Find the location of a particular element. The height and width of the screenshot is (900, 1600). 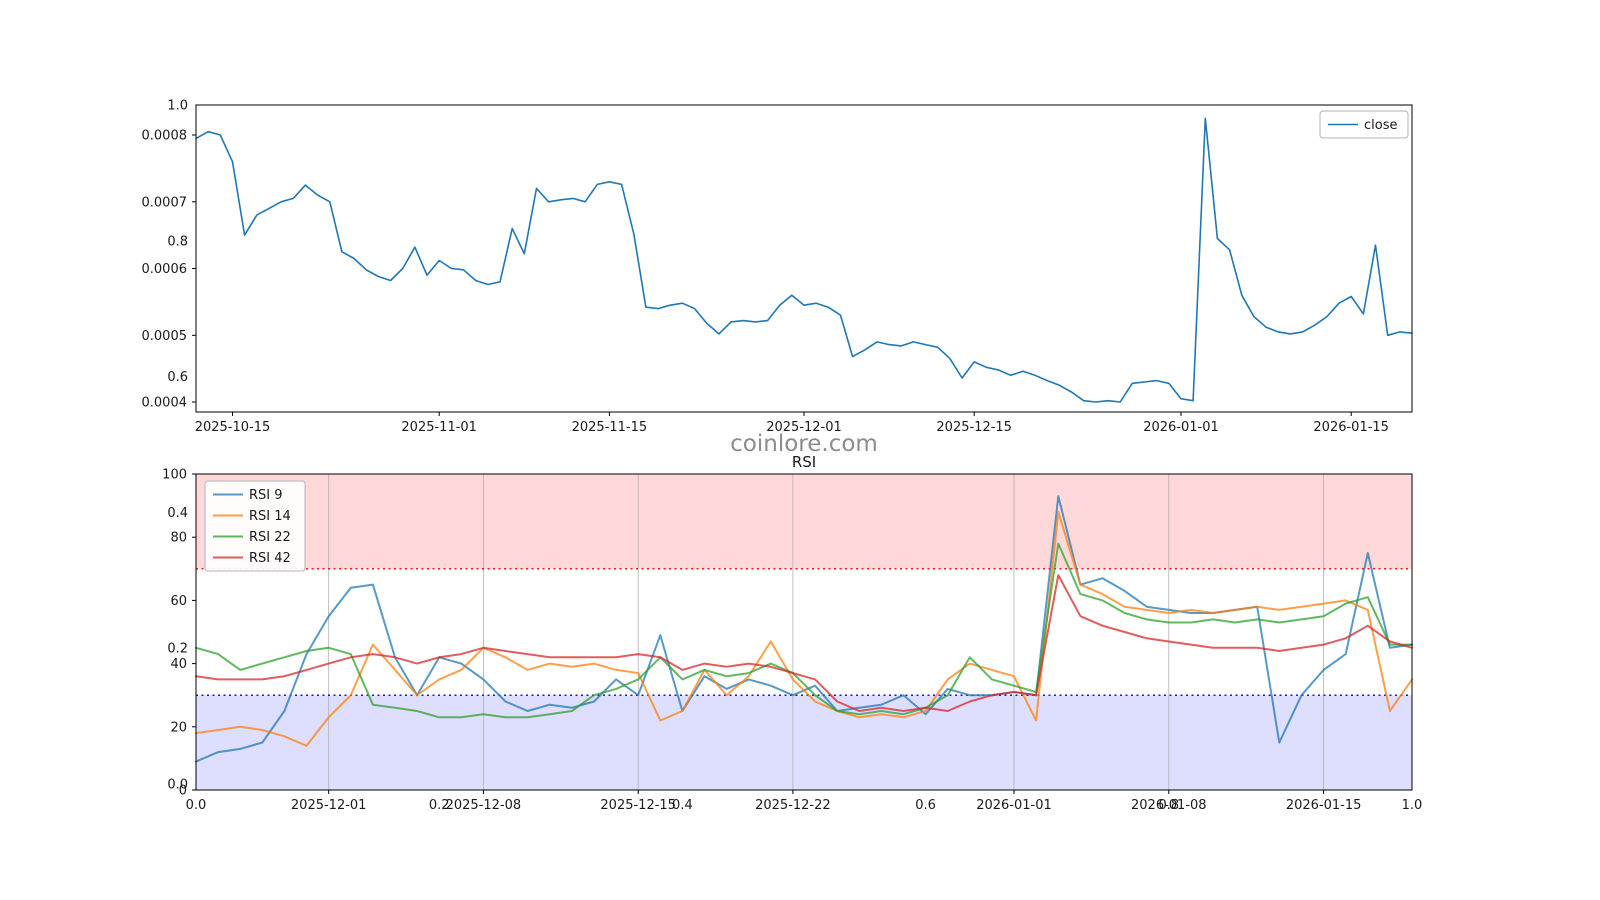

overlay-x-tick-label: 0.8 is located at coordinates (1168, 805).